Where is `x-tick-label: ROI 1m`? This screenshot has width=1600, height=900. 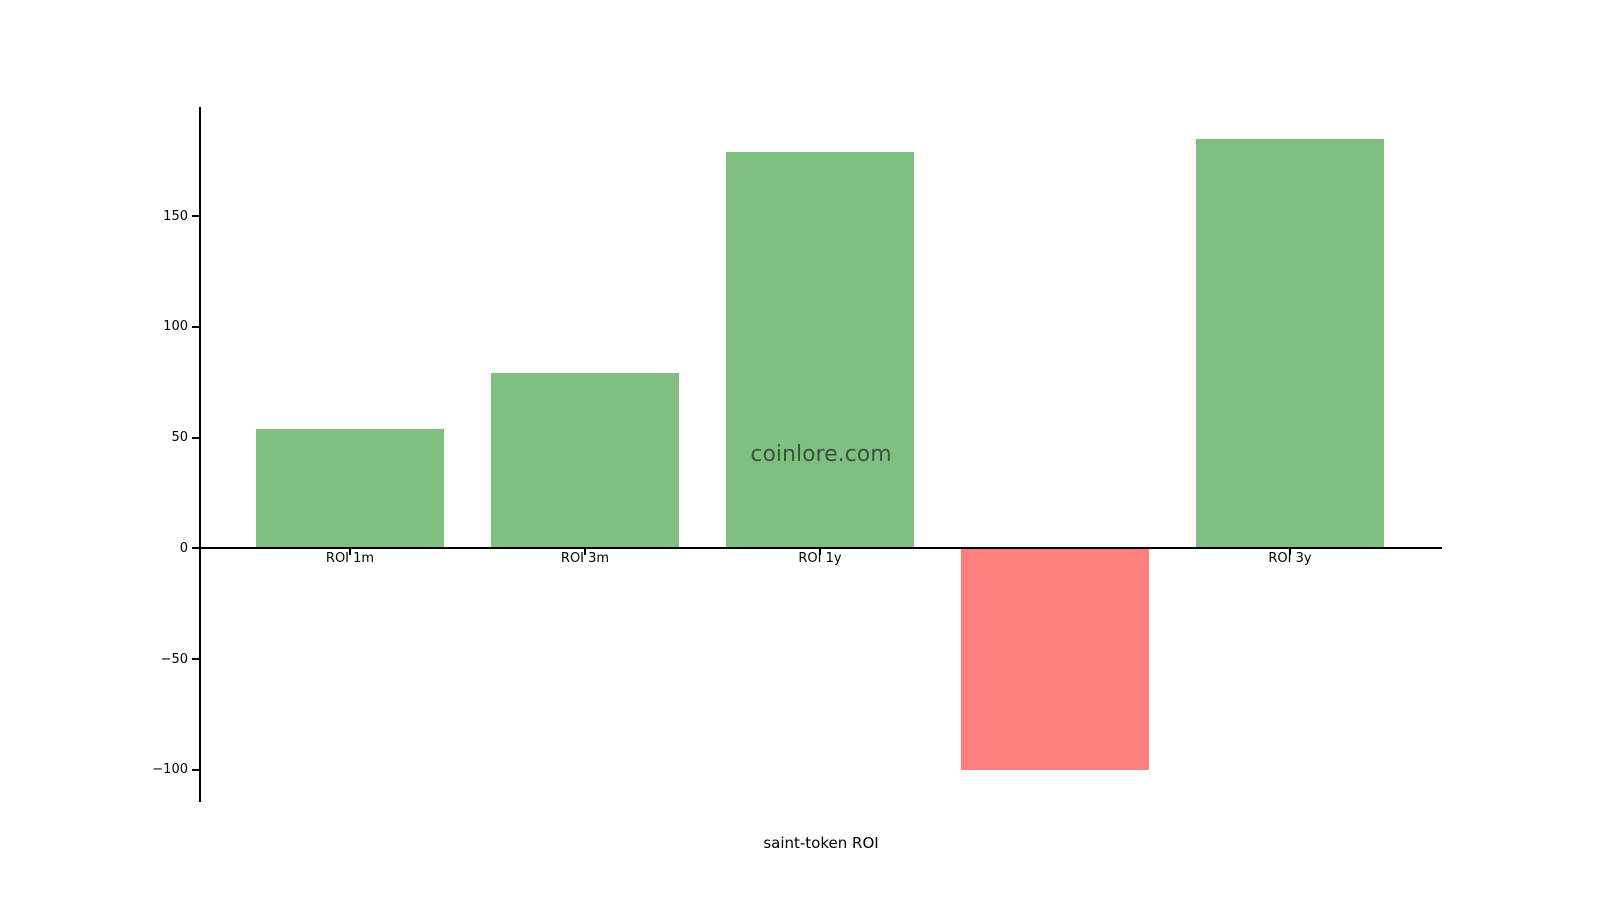 x-tick-label: ROI 1m is located at coordinates (350, 559).